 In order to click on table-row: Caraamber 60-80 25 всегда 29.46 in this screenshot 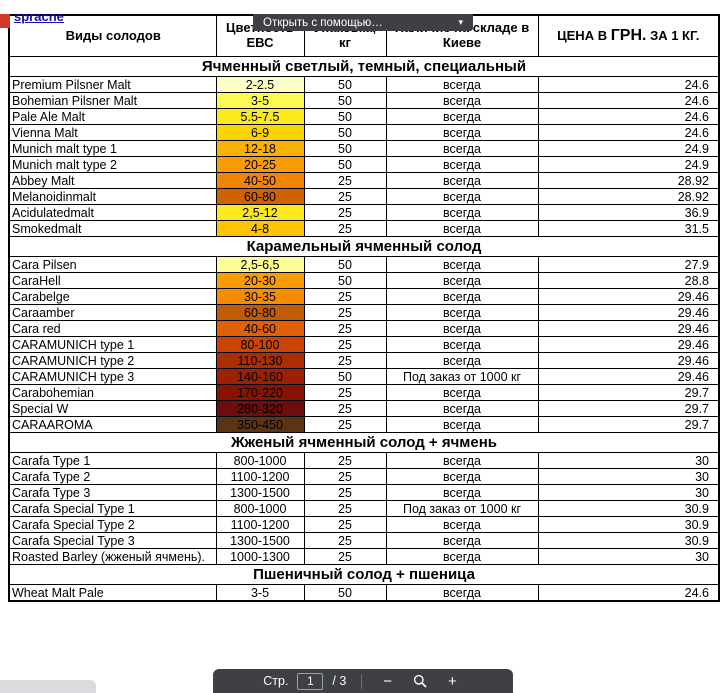, I will do `click(364, 312)`.